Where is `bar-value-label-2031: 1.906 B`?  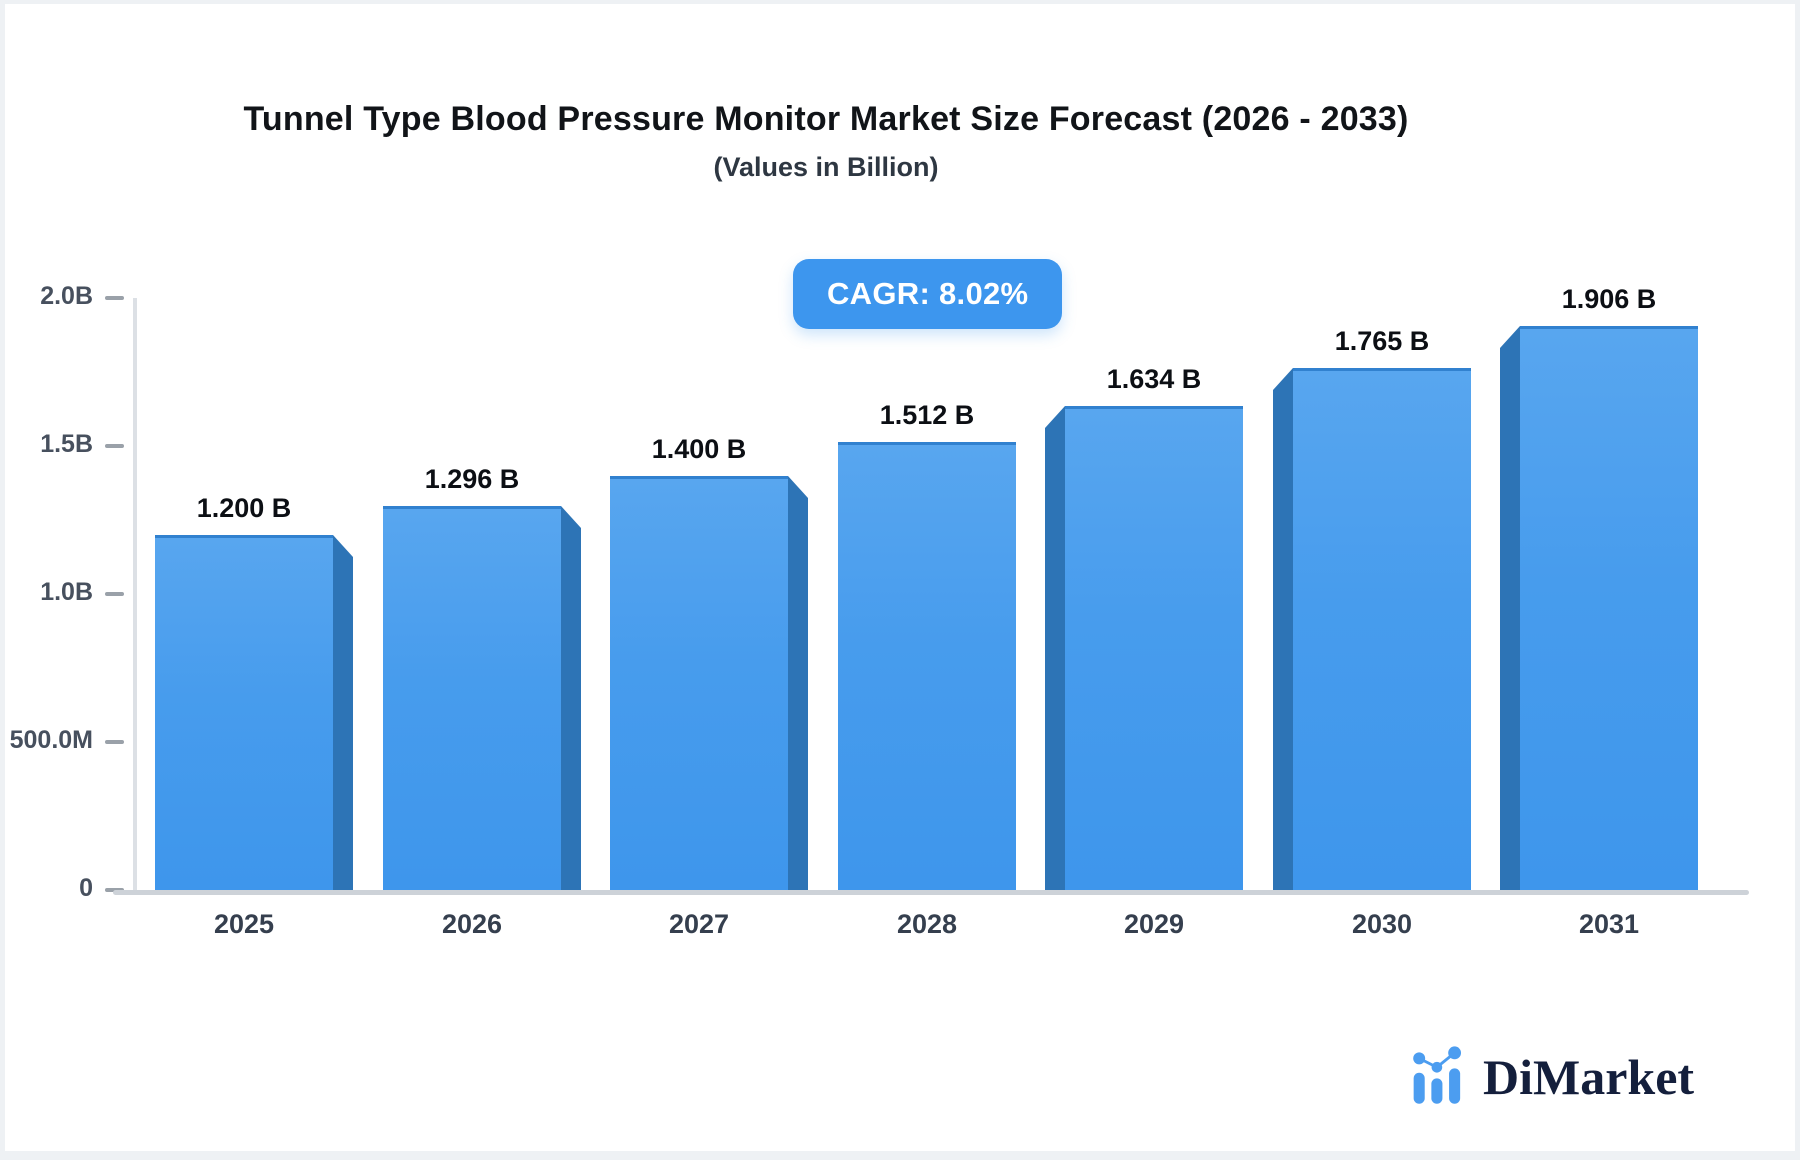
bar-value-label-2031: 1.906 B is located at coordinates (1609, 299).